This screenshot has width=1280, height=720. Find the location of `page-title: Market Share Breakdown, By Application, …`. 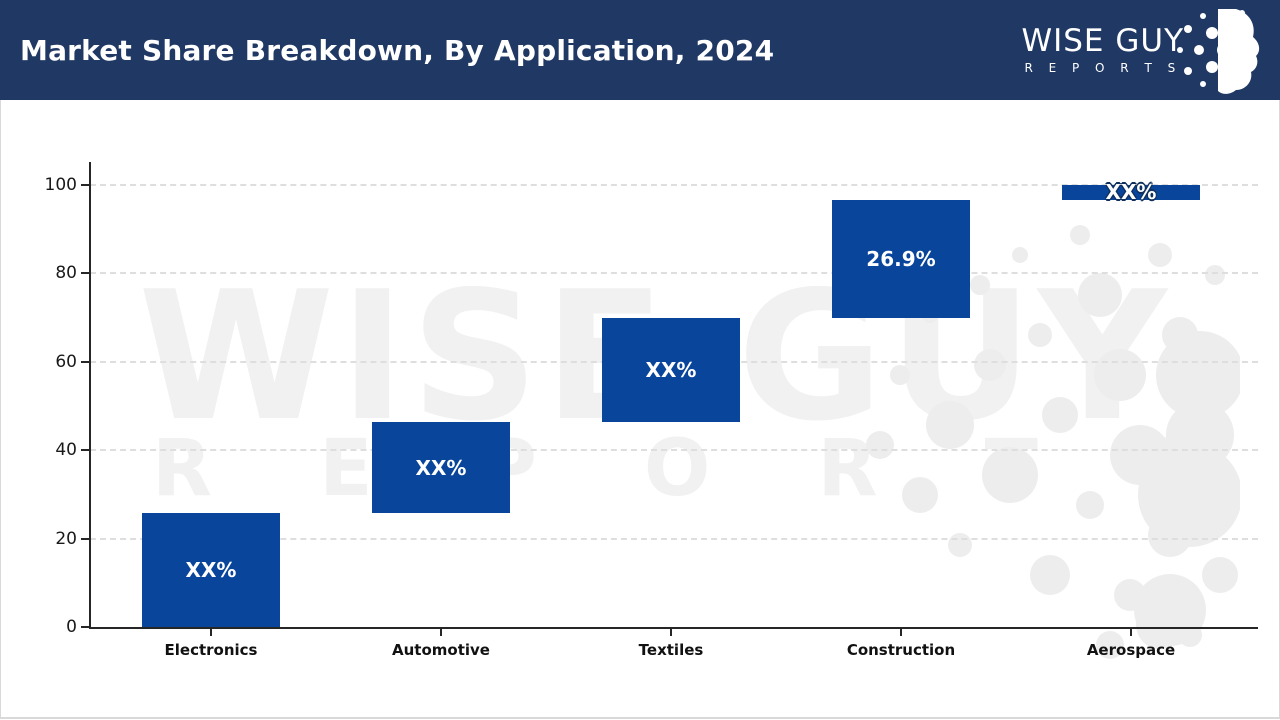

page-title: Market Share Breakdown, By Application, … is located at coordinates (397, 50).